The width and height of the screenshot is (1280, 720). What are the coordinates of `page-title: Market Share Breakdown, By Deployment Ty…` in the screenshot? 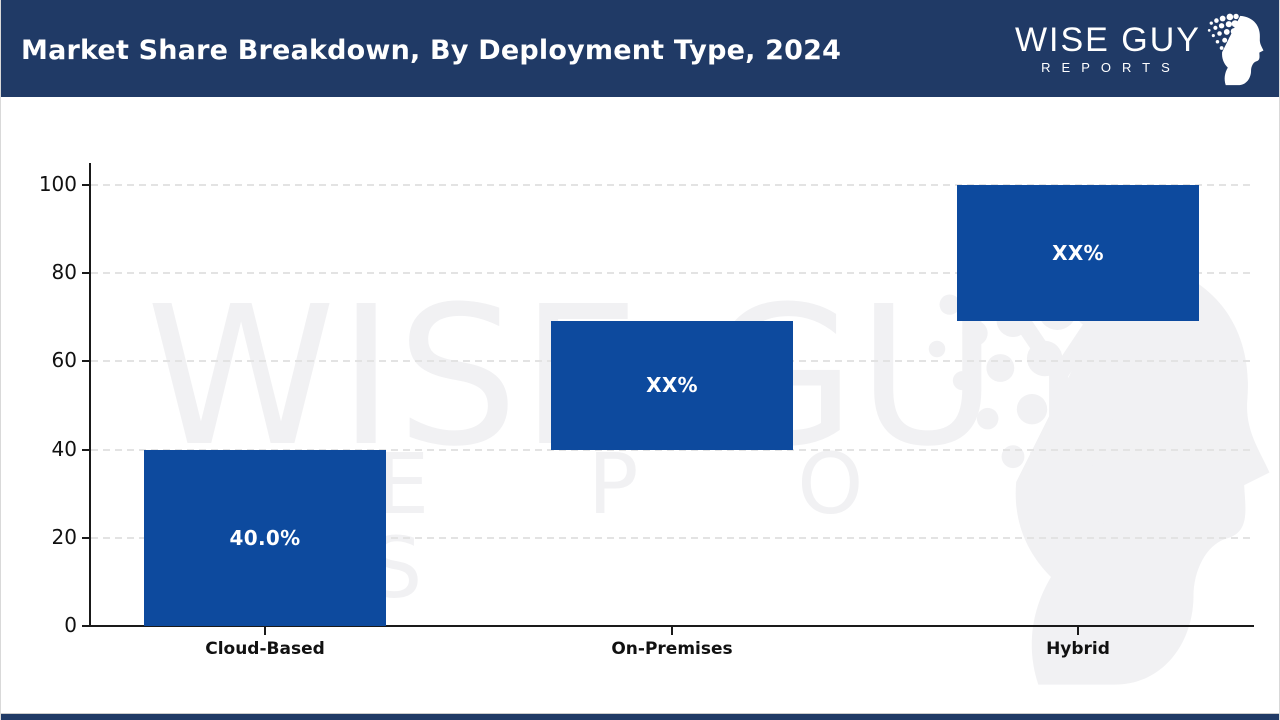 It's located at (431, 50).